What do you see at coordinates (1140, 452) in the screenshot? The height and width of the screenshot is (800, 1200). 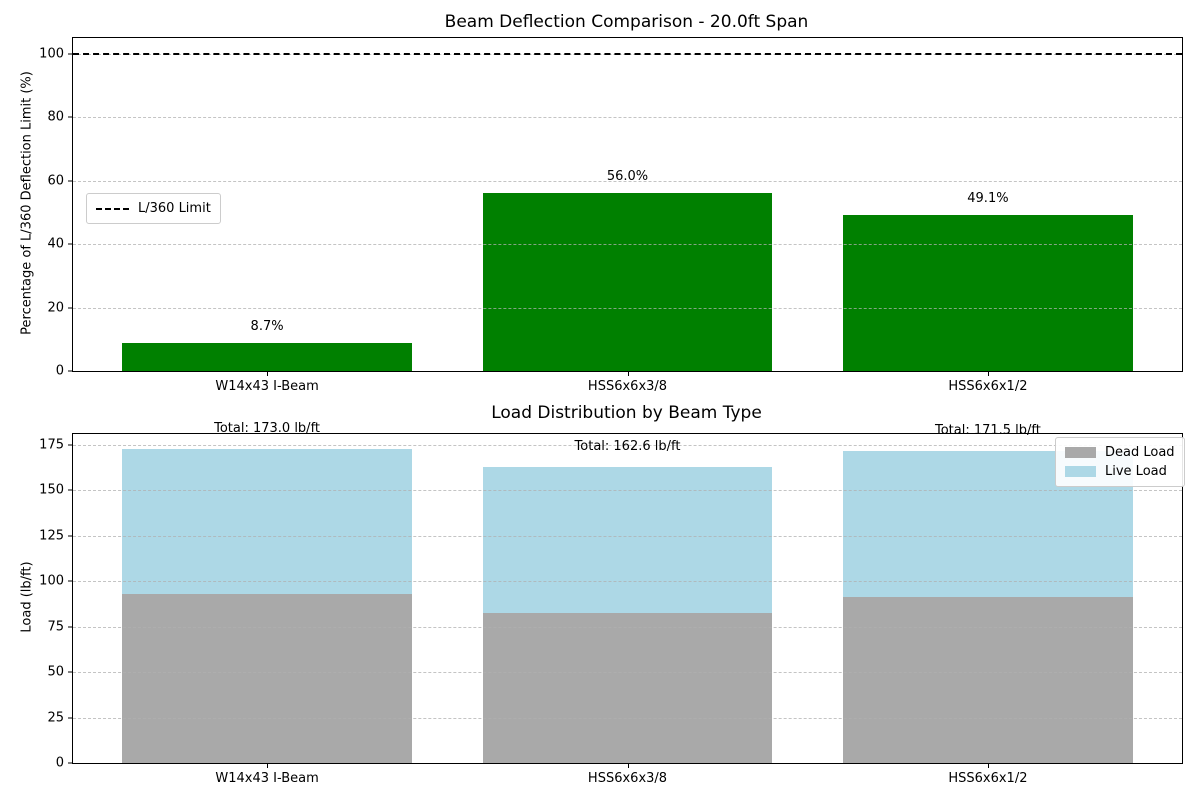 I see `legend-label: Dead Load` at bounding box center [1140, 452].